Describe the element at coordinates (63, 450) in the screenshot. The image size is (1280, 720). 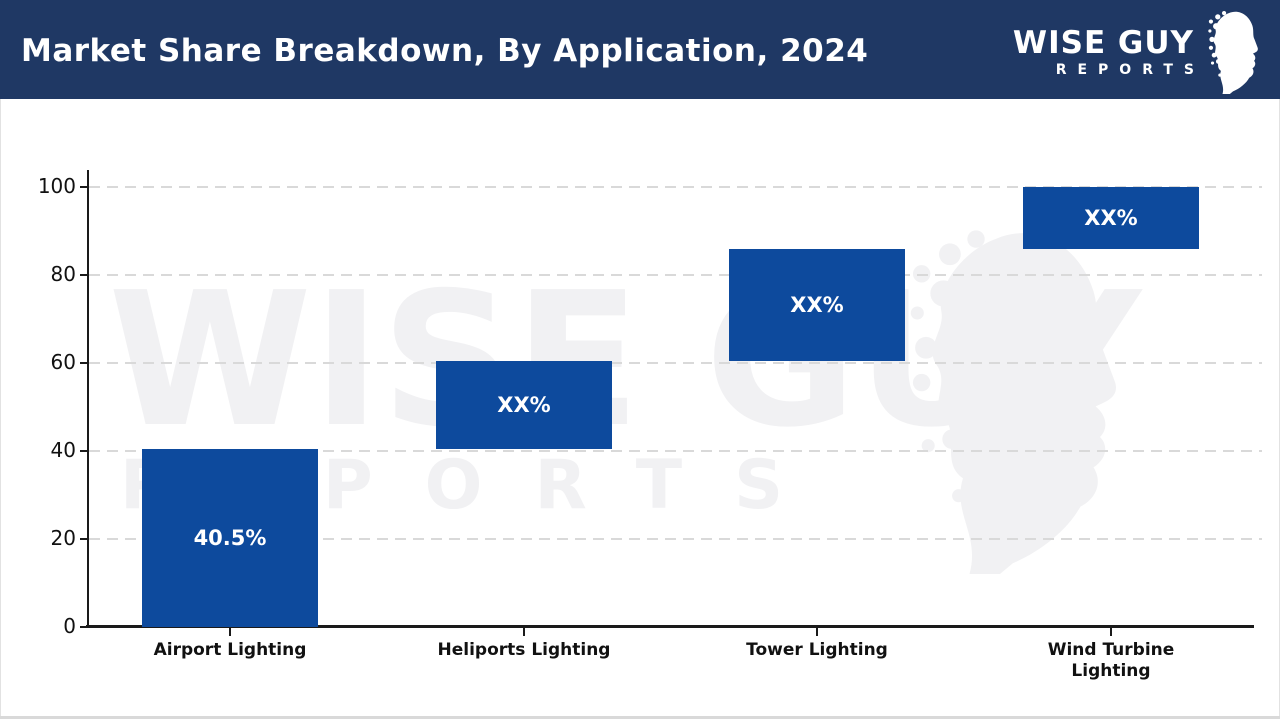
I see `y-tick-label: 40` at that location.